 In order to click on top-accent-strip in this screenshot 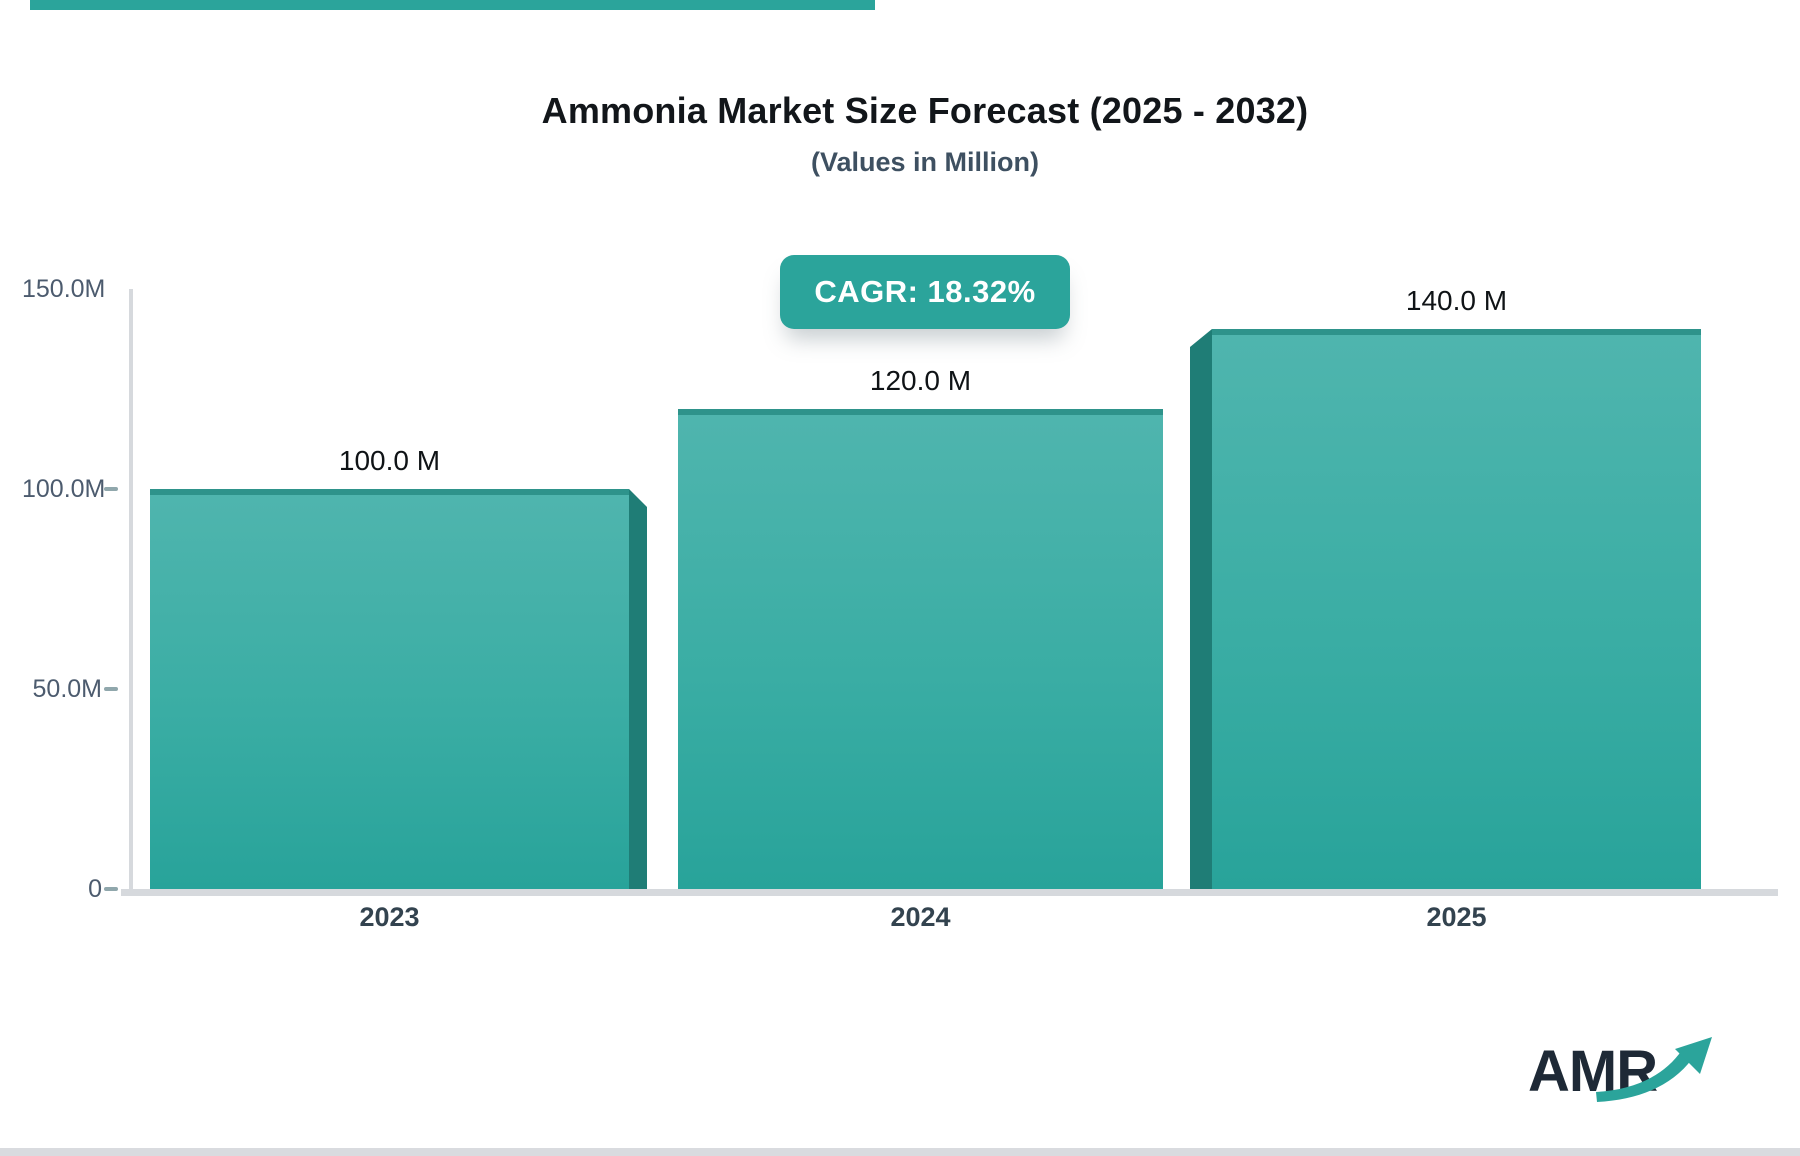, I will do `click(452, 5)`.